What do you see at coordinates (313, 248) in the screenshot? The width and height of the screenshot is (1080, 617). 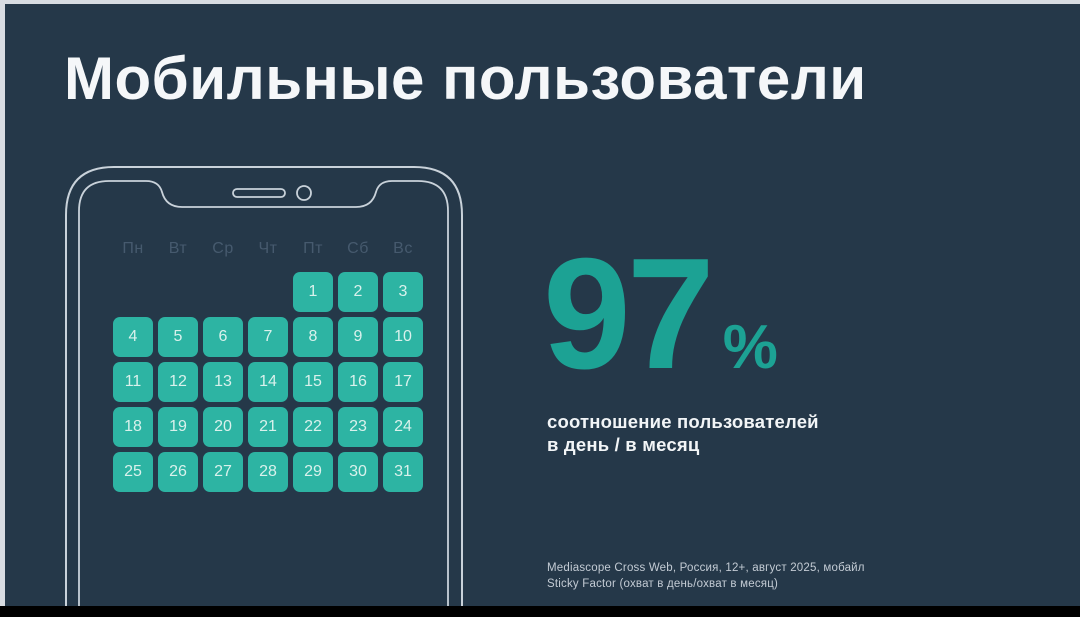 I see `weekday-label: Пт` at bounding box center [313, 248].